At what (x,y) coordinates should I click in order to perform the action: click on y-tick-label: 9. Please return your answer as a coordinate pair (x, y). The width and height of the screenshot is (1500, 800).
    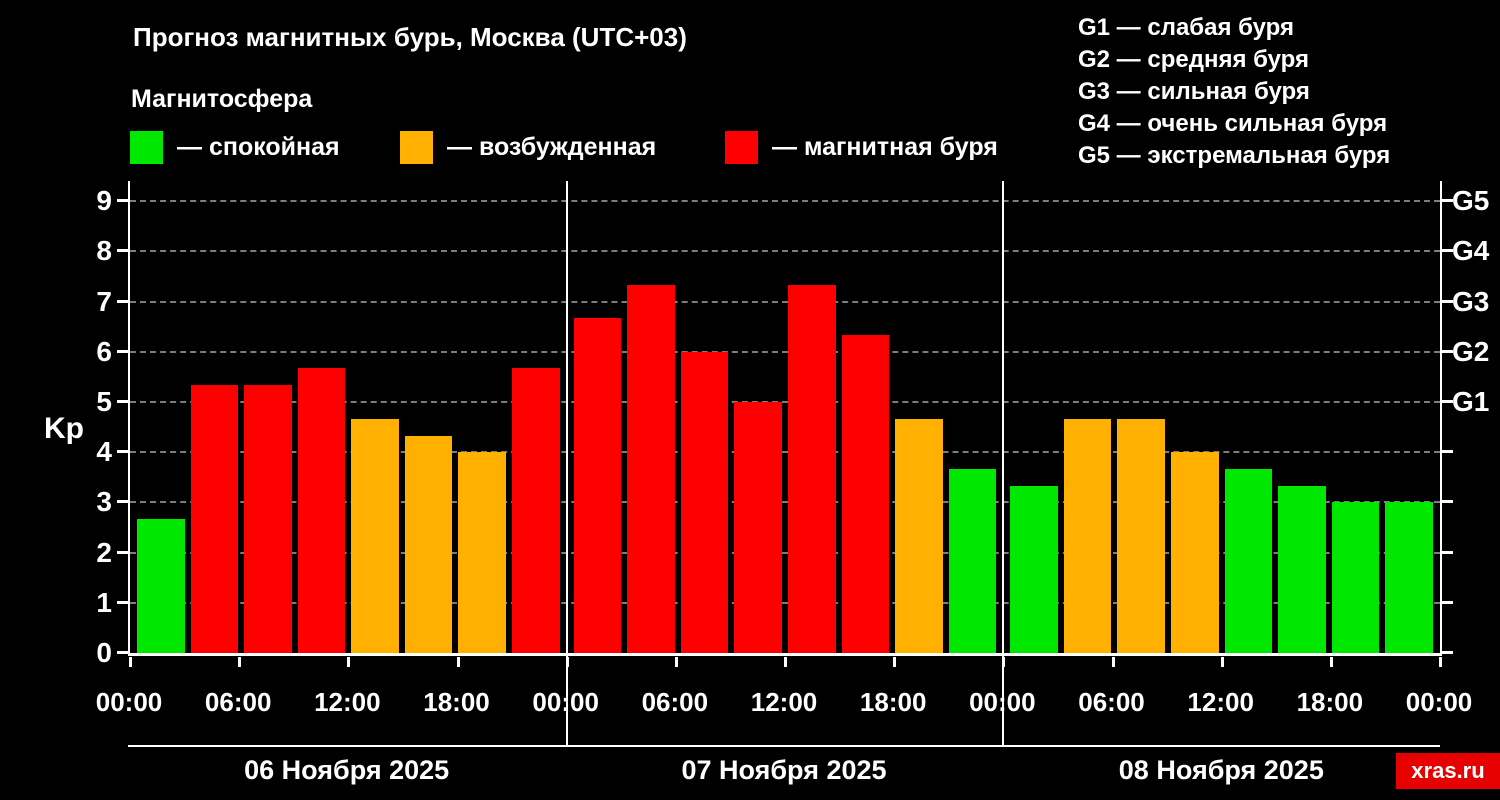
    Looking at the image, I should click on (104, 201).